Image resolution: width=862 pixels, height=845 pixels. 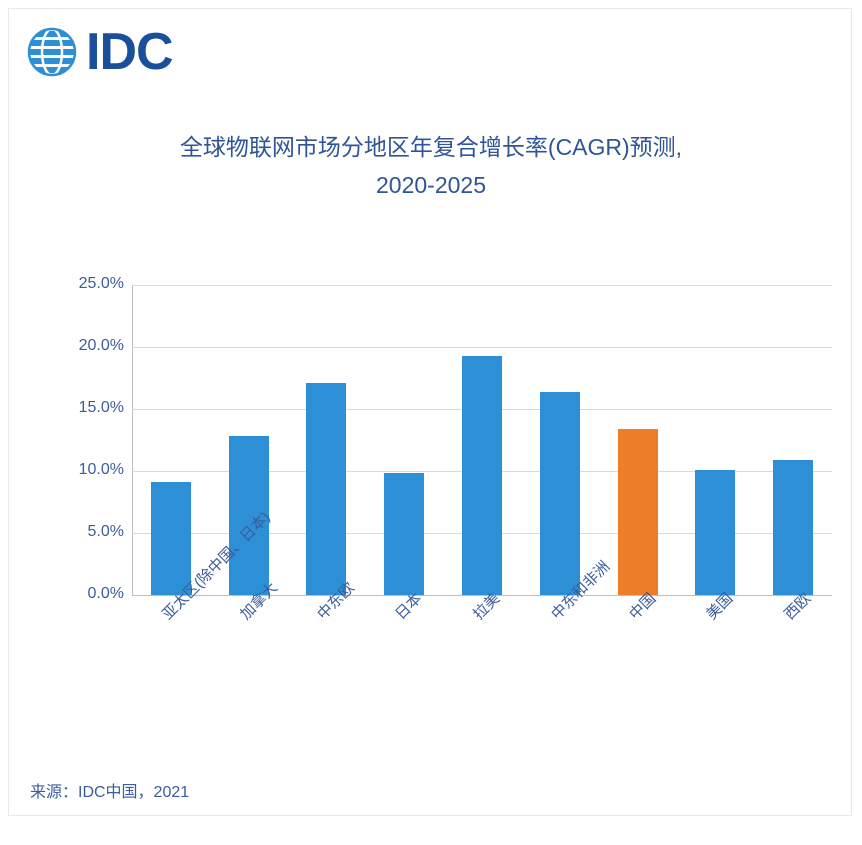 I want to click on y-tick-label: 20.0%, so click(x=101, y=345).